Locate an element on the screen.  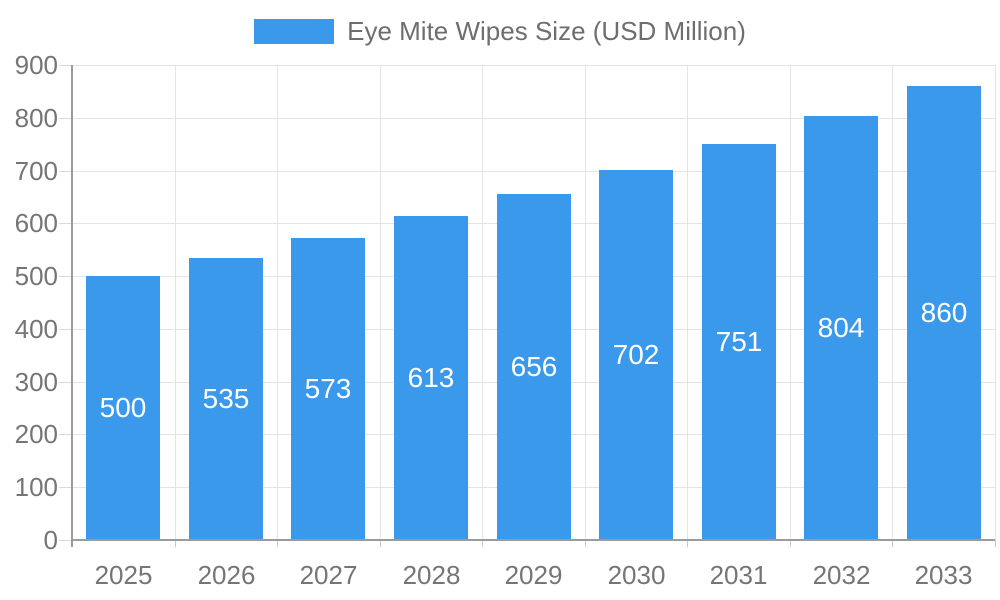
legend: Eye Mite Wipes Size (USD Million) is located at coordinates (500, 31).